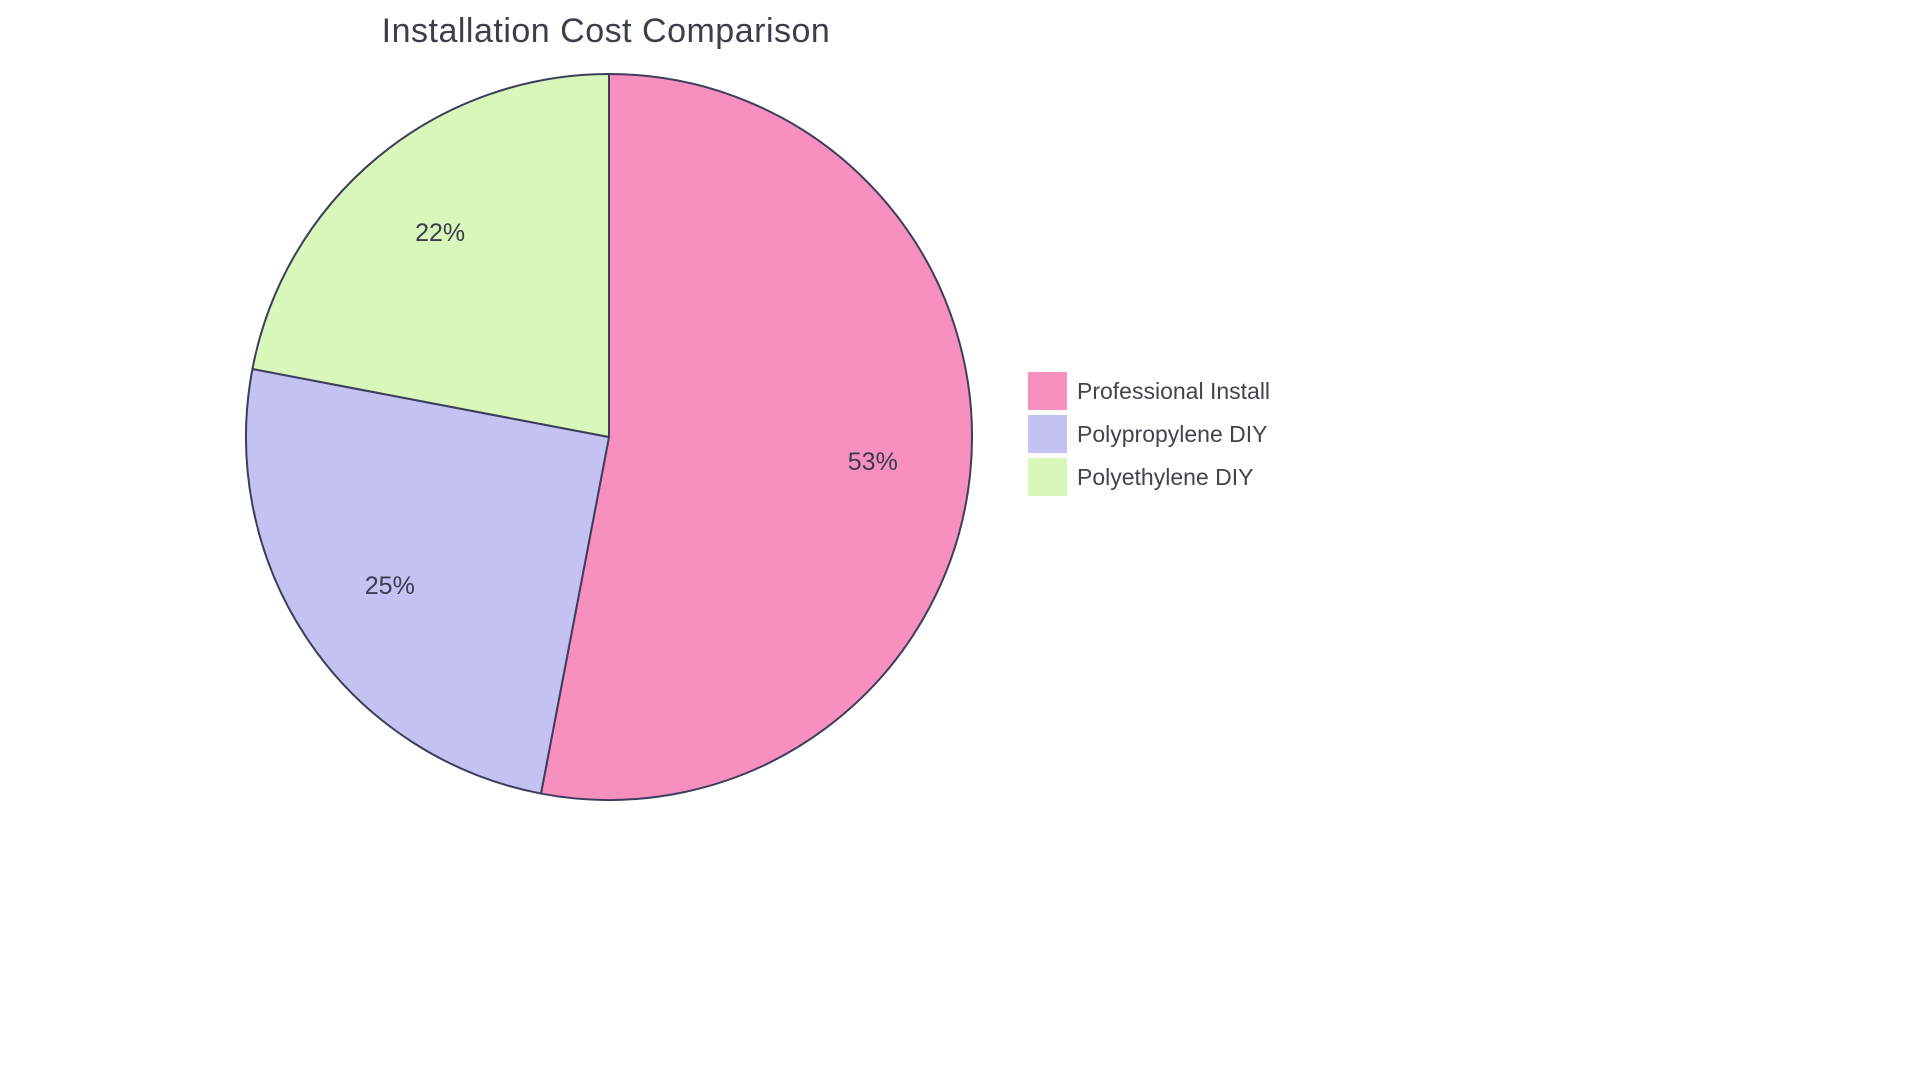 The image size is (1920, 1083). What do you see at coordinates (1172, 433) in the screenshot?
I see `legend-label-polypropylene-diy: Polypropylene DIY` at bounding box center [1172, 433].